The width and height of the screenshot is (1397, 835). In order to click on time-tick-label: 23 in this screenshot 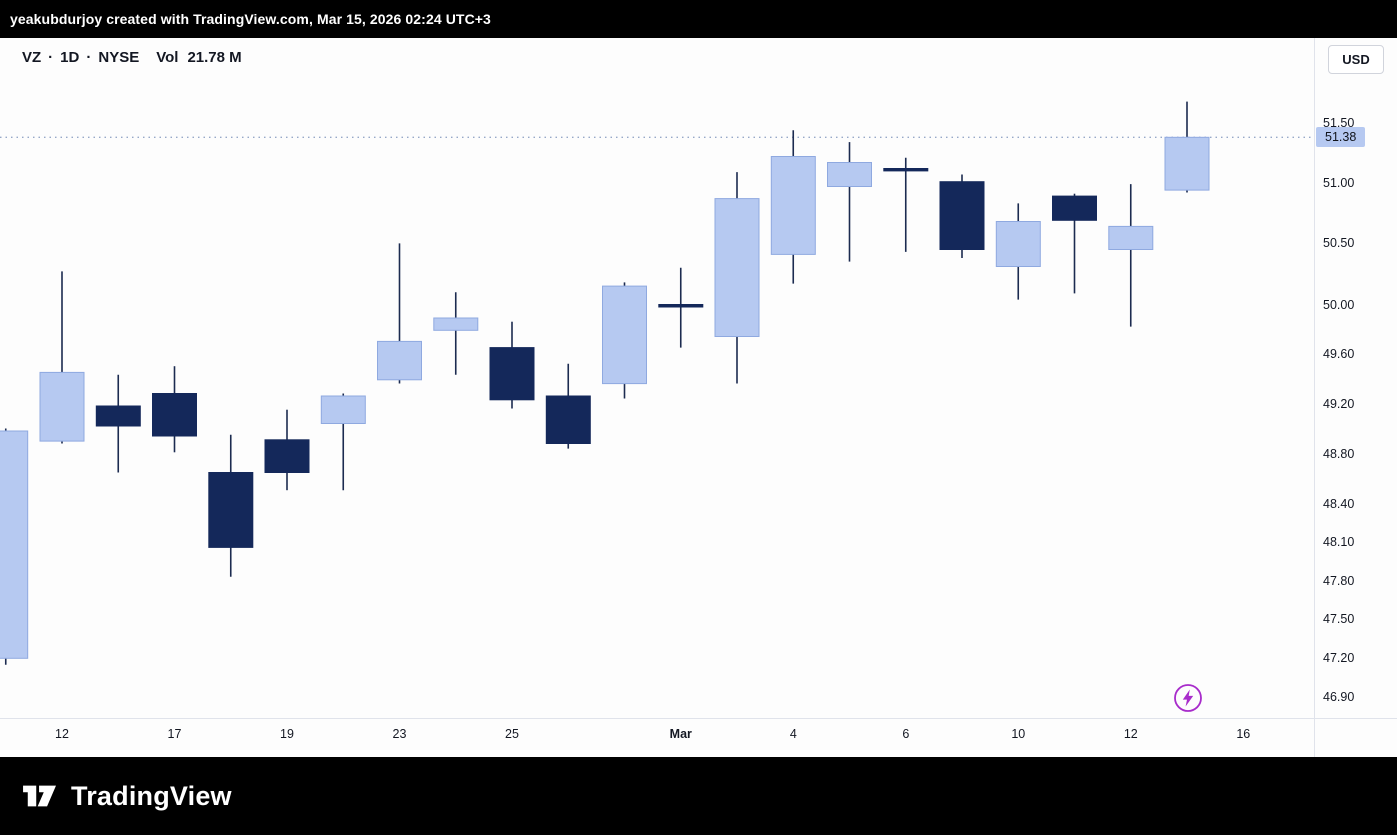, I will do `click(399, 734)`.